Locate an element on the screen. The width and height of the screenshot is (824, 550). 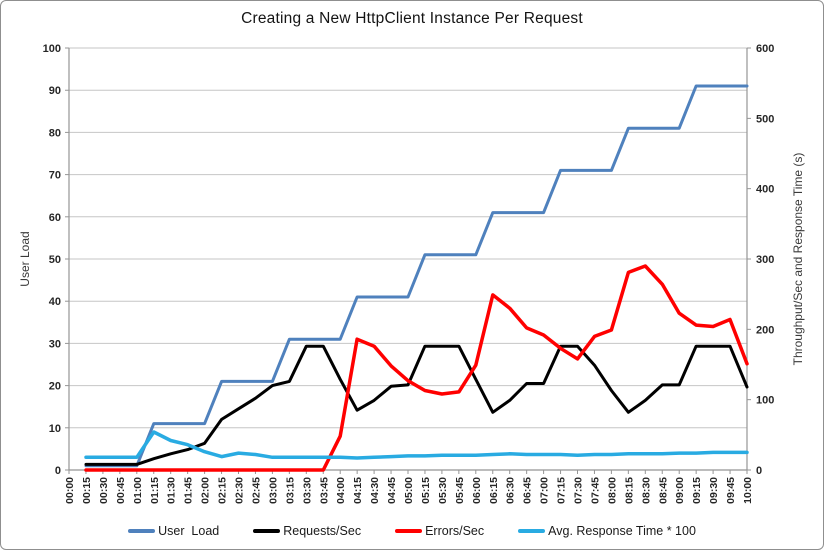
y-tick-label: 80 is located at coordinates (55, 133).